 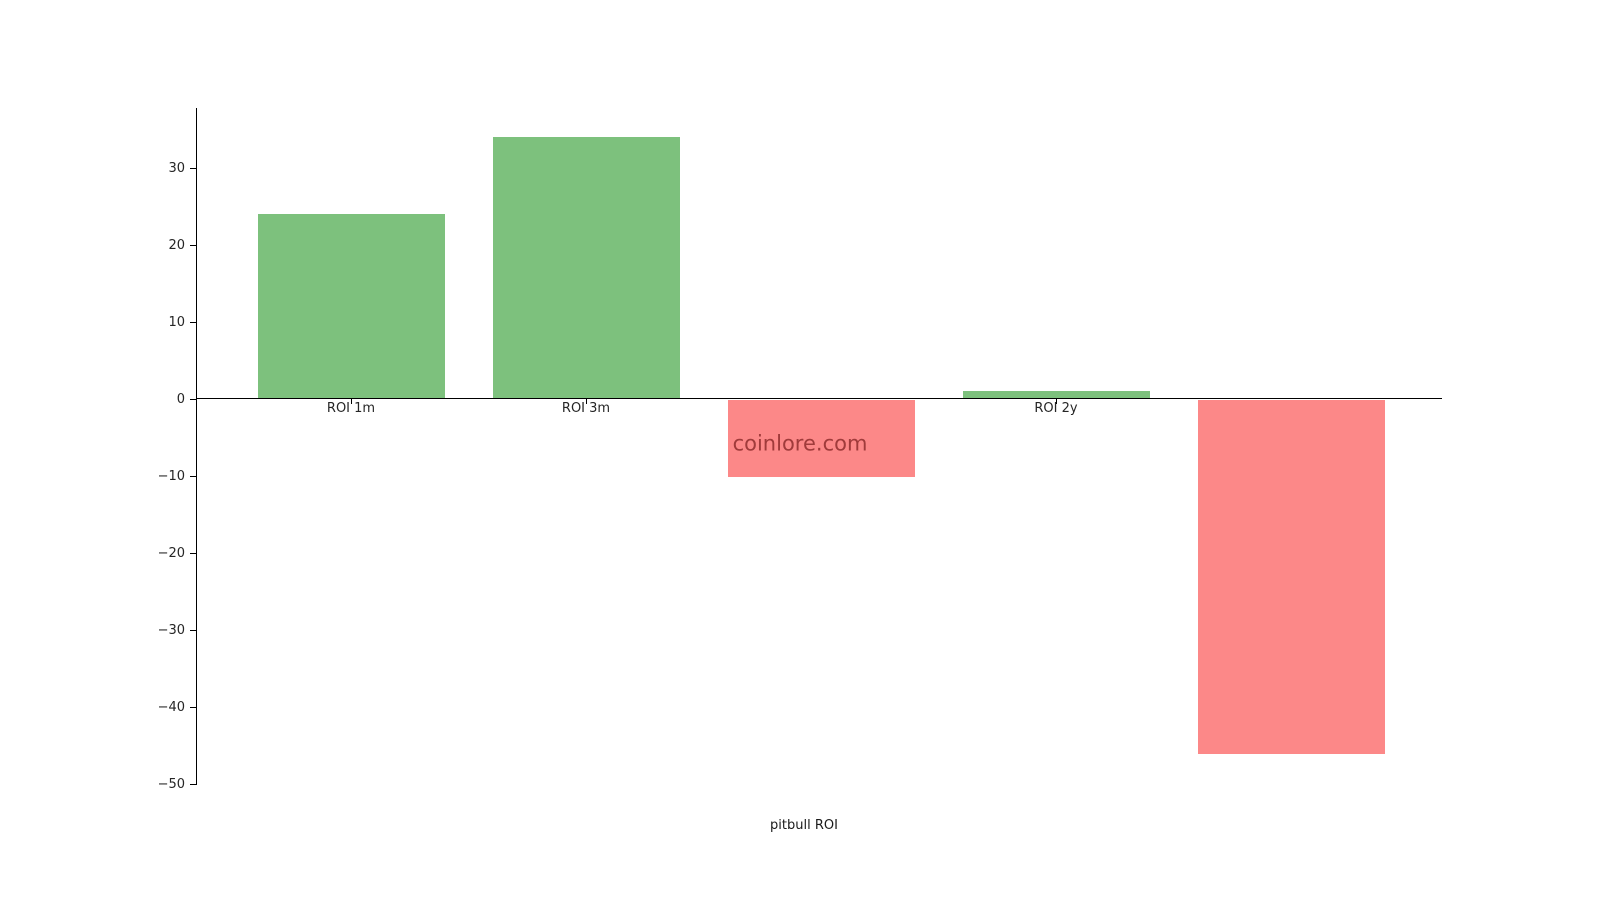 What do you see at coordinates (171, 784) in the screenshot?
I see `y-tick-label: −50` at bounding box center [171, 784].